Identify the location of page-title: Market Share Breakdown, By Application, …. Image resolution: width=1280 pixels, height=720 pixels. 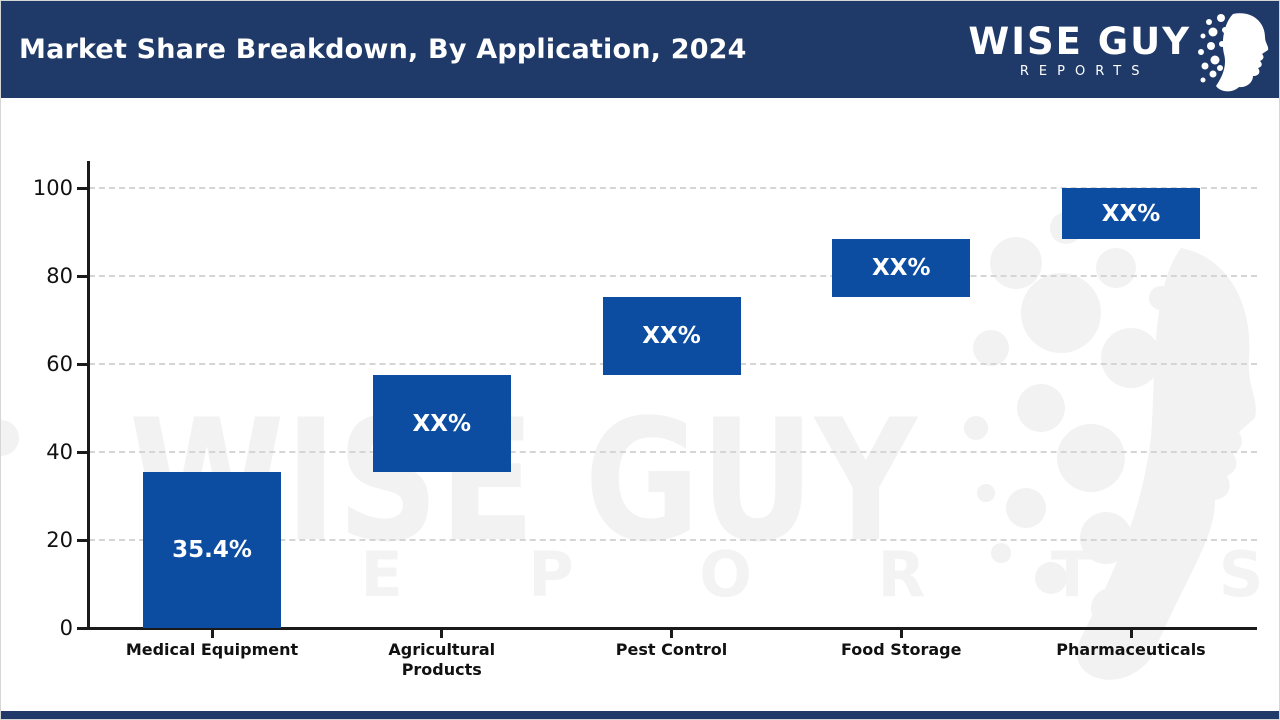
(383, 49).